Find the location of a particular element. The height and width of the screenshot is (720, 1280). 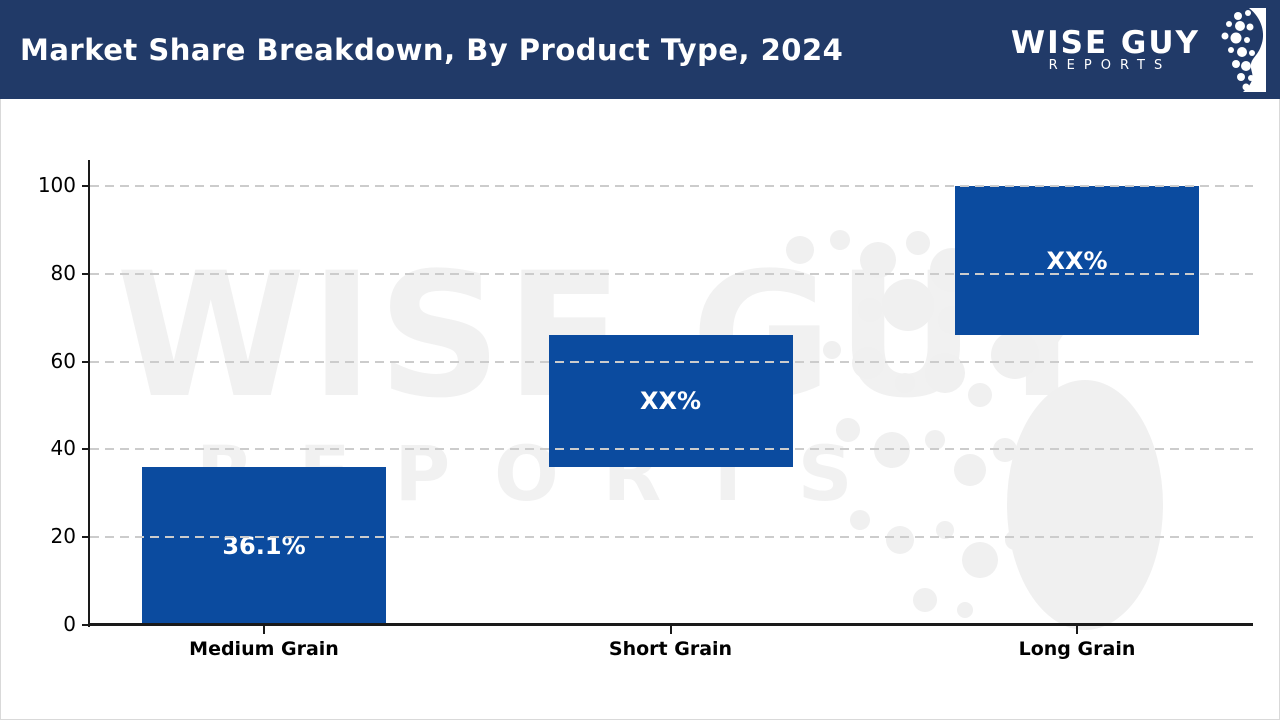

wiseguy-logo: WISE GUY REPORTS is located at coordinates (1145, 49).